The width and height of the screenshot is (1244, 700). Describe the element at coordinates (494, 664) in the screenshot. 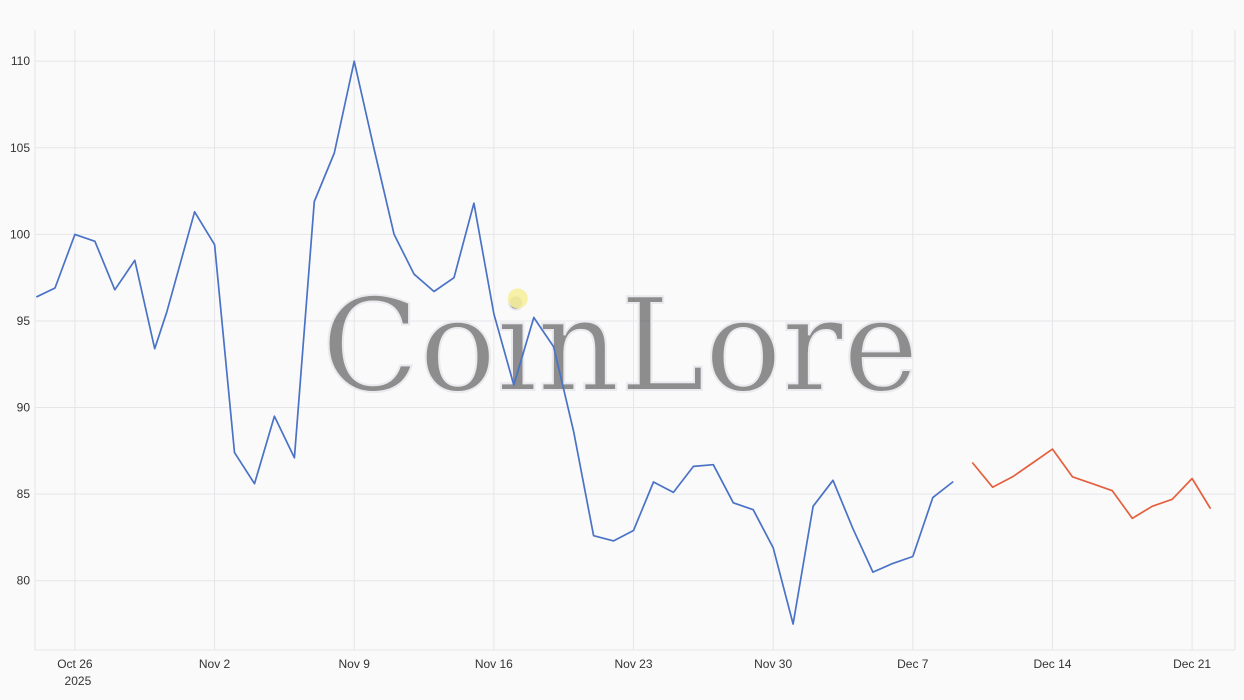

I see `x-tick-label-nov-16: Nov 16` at that location.